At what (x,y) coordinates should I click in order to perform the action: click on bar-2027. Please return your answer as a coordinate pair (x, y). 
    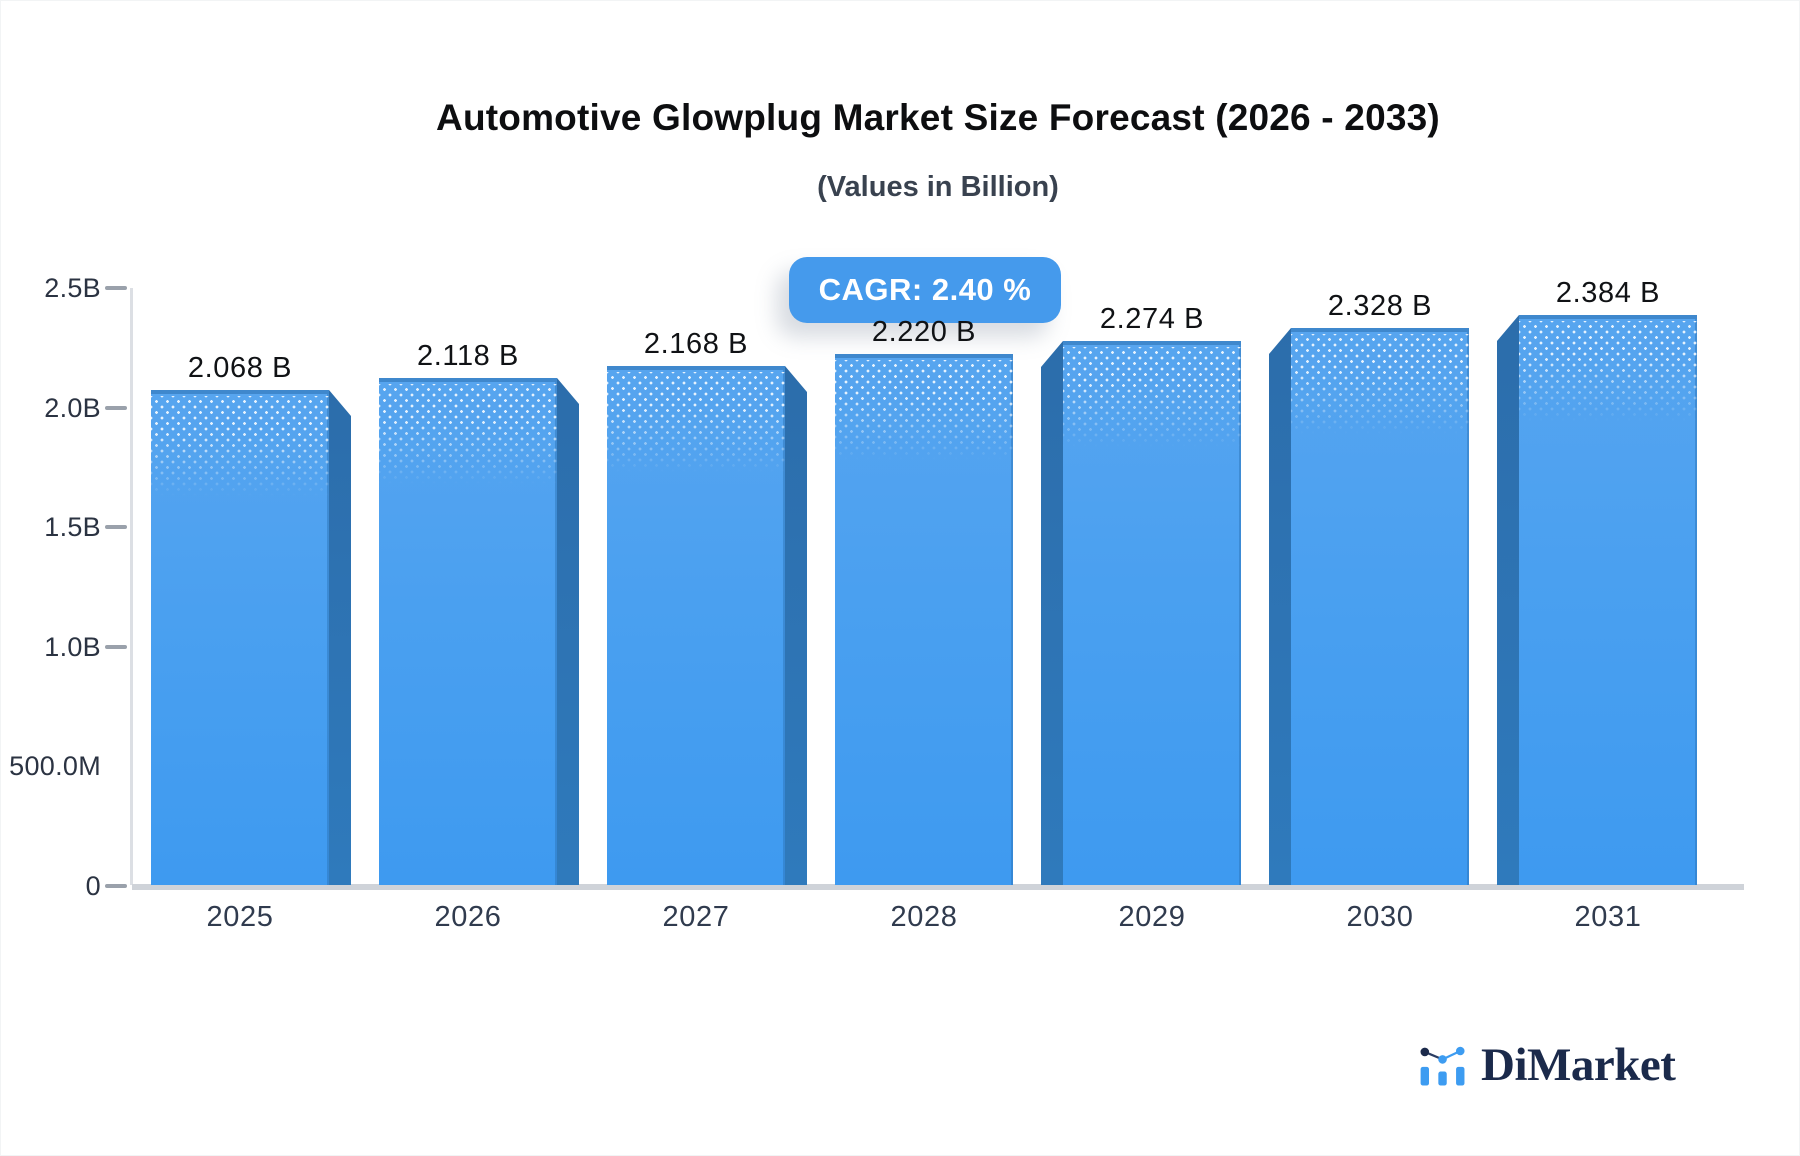
    Looking at the image, I should click on (696, 625).